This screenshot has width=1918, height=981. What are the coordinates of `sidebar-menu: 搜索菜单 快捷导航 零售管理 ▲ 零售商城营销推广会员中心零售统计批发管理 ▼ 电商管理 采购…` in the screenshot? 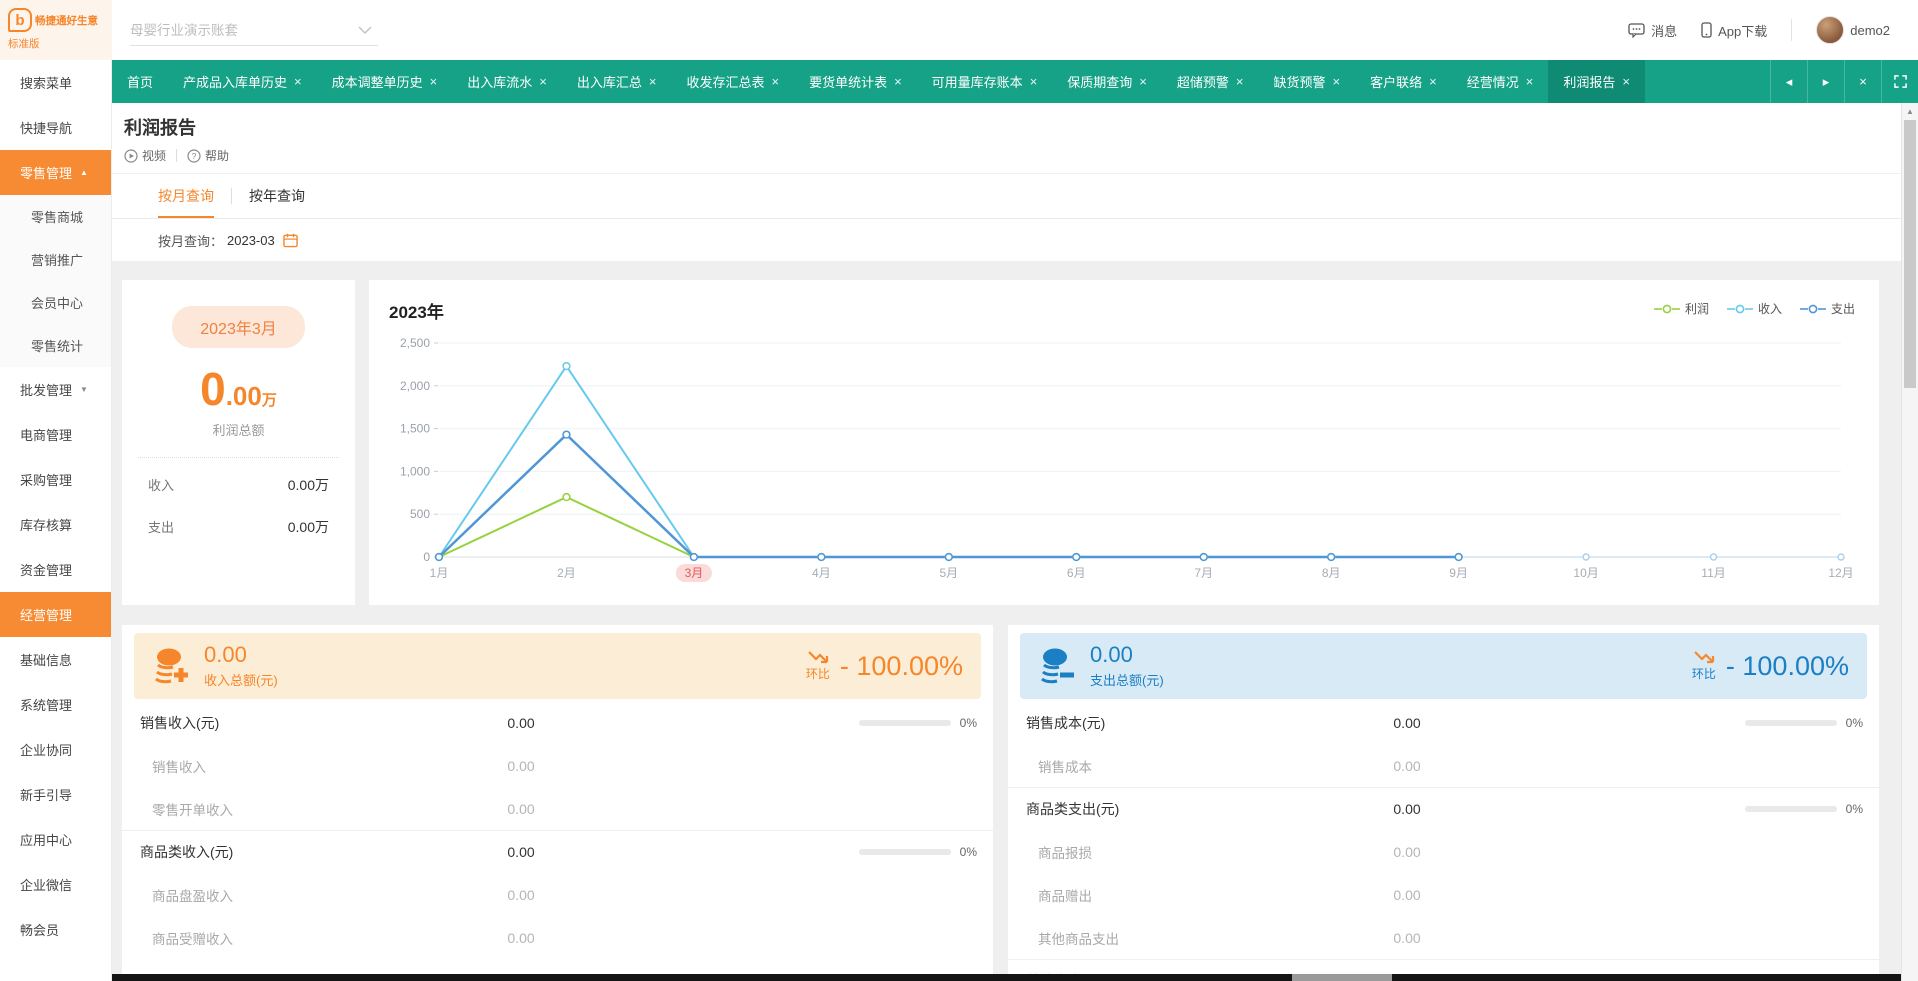 It's located at (56, 520).